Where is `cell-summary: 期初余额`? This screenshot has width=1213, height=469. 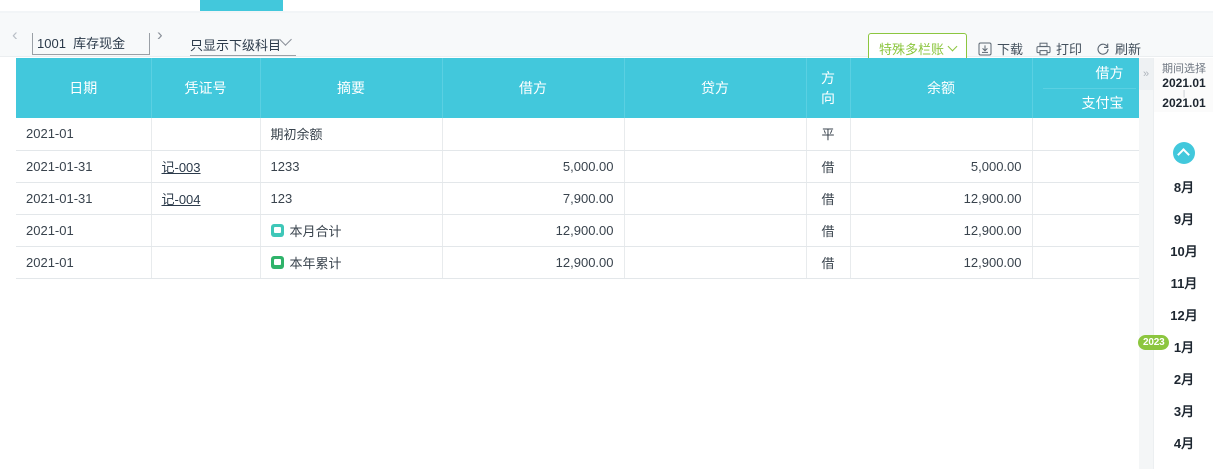 cell-summary: 期初余额 is located at coordinates (351, 134).